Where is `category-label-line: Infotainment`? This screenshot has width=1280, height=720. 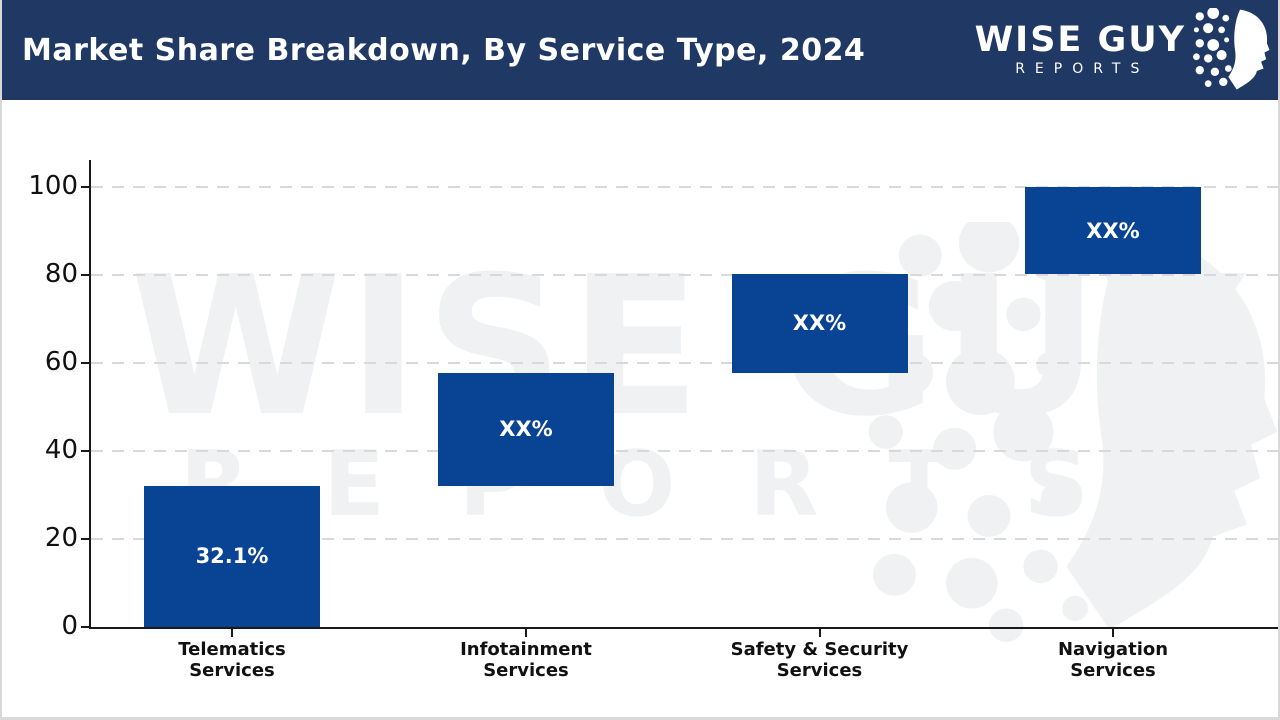 category-label-line: Infotainment is located at coordinates (526, 649).